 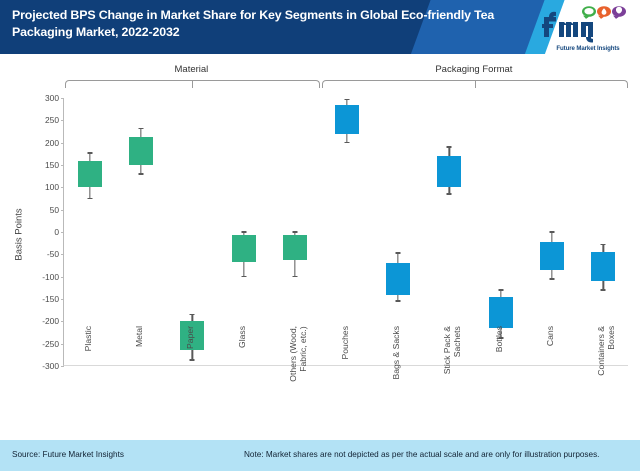 What do you see at coordinates (498, 339) in the screenshot?
I see `x-tick-label: Bottles` at bounding box center [498, 339].